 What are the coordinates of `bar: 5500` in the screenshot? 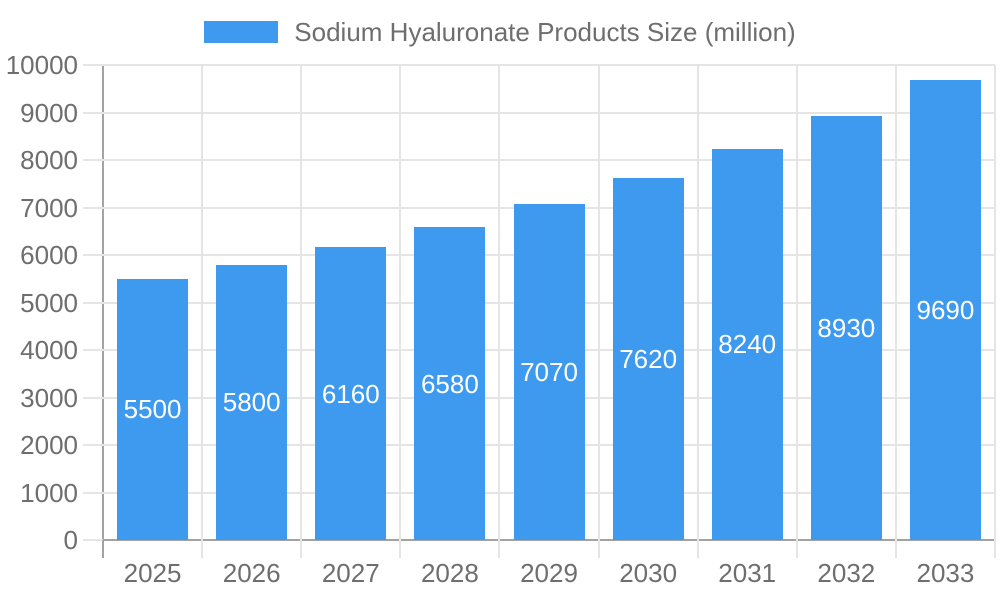 It's located at (153, 409).